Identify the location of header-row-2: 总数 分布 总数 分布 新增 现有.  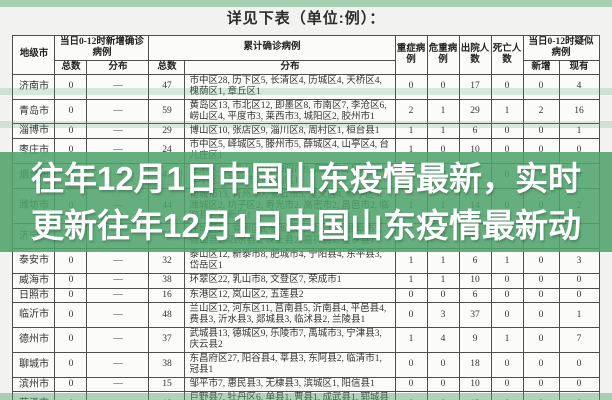
(306, 67).